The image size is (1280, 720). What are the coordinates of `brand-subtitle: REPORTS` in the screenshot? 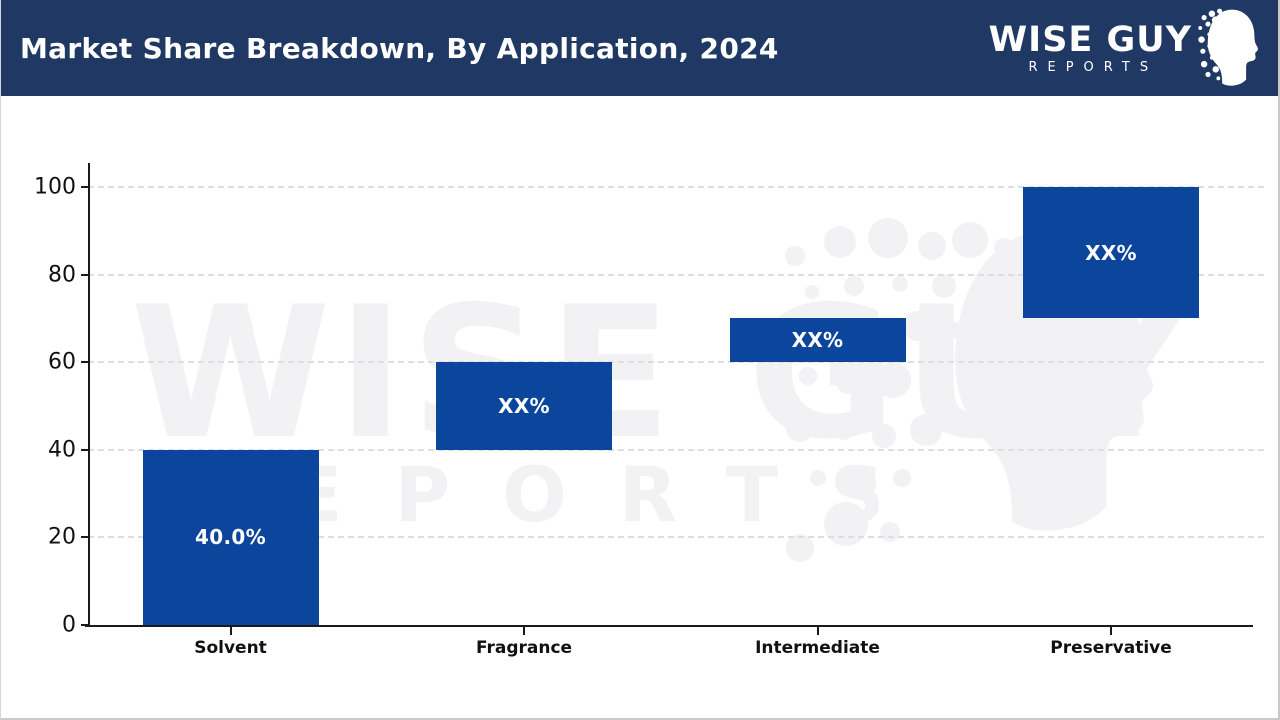 It's located at (1093, 67).